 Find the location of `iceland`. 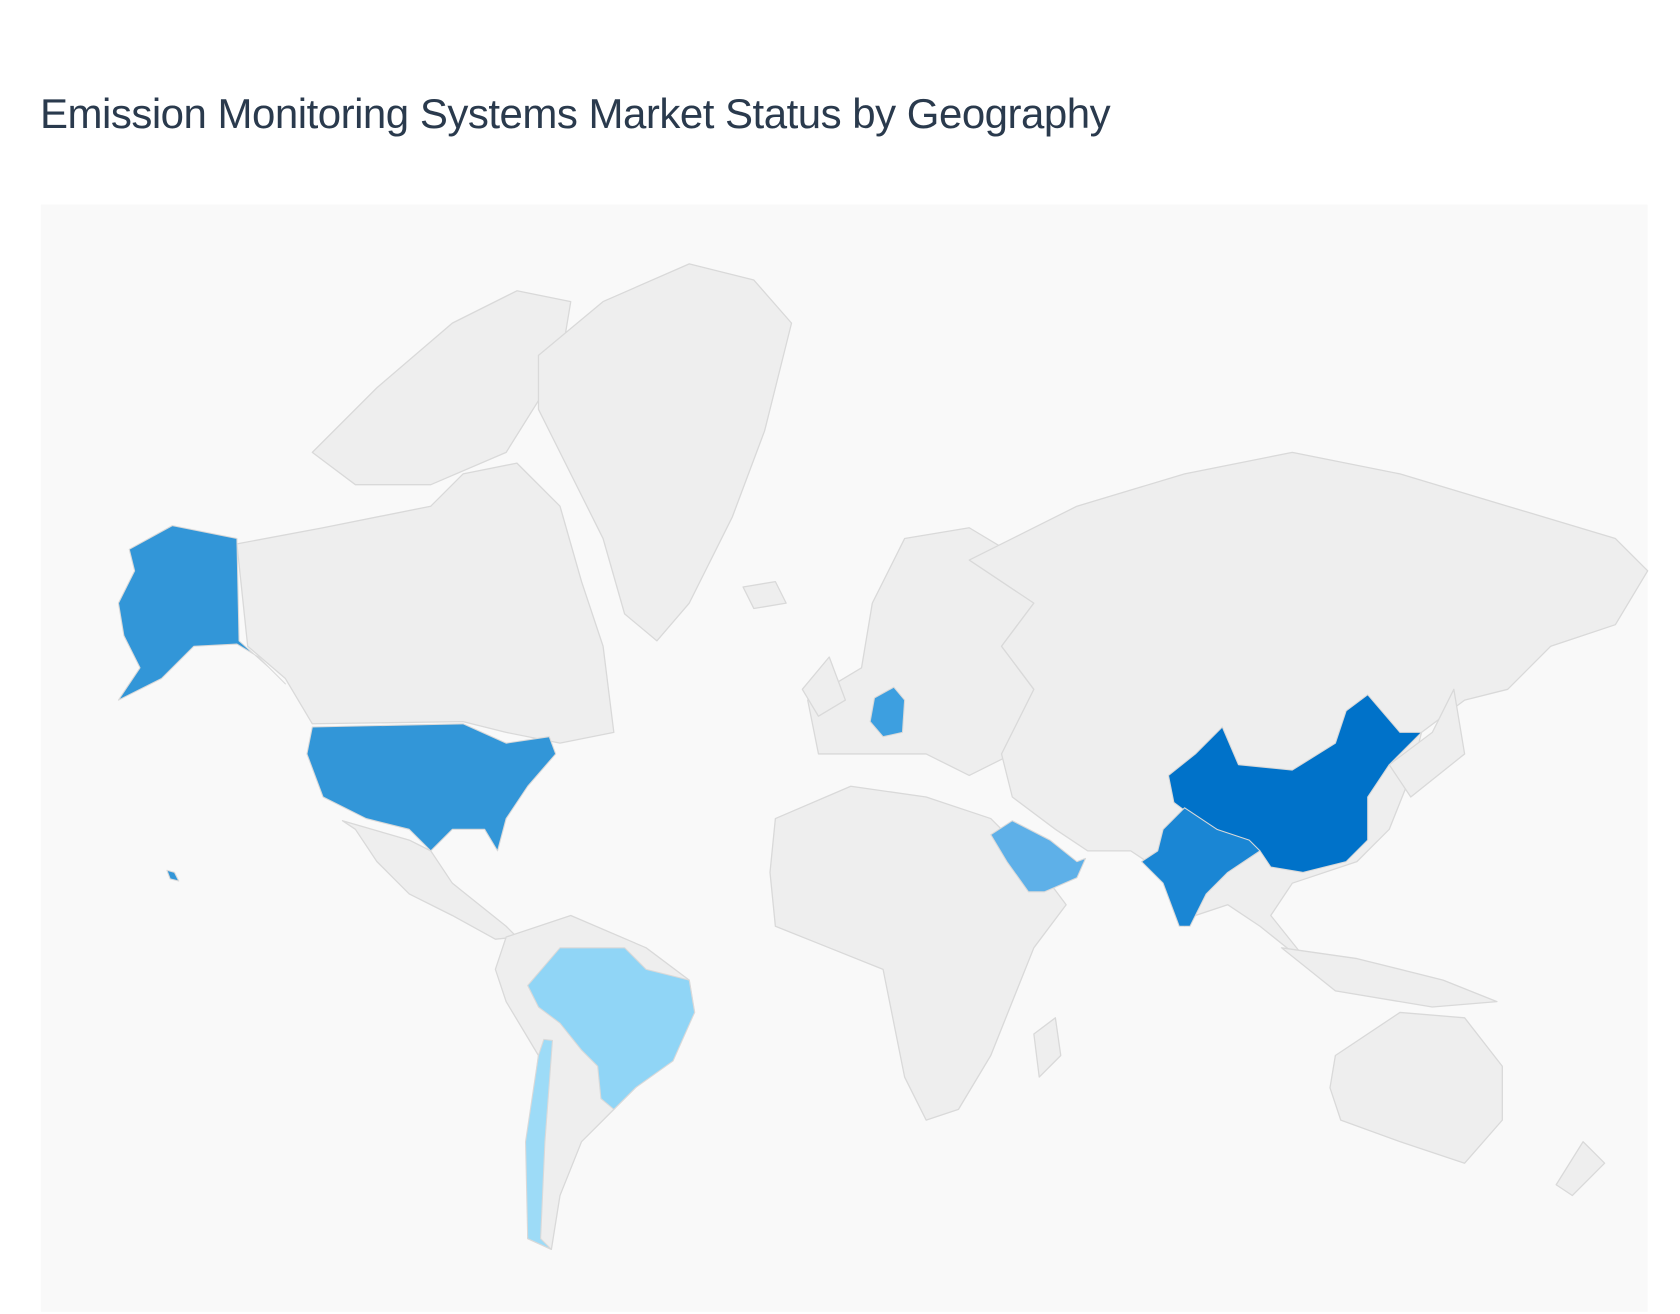

iceland is located at coordinates (764, 595).